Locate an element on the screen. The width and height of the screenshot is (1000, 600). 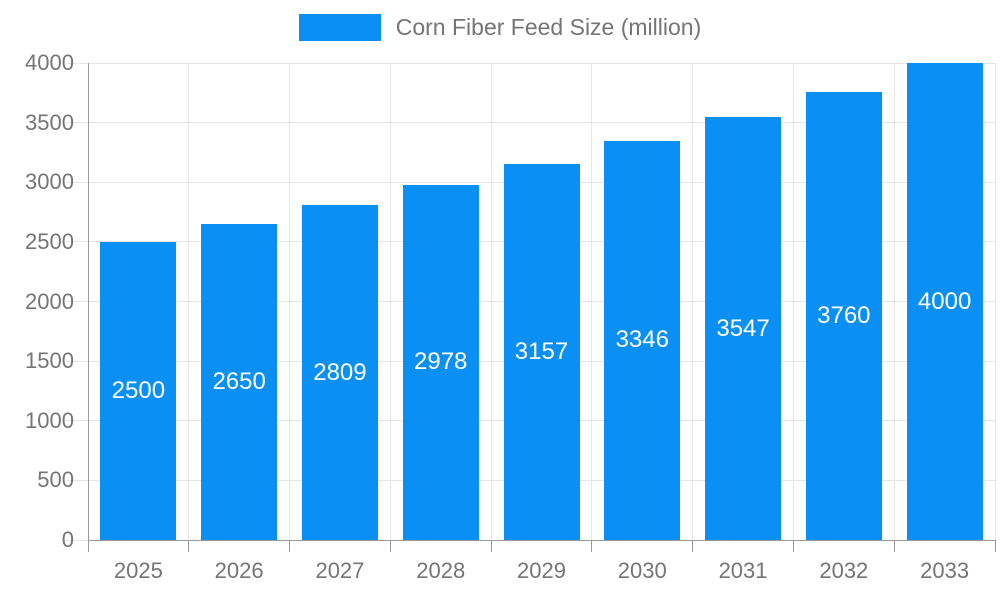
y-axis-tick-label: 0 is located at coordinates (67, 539).